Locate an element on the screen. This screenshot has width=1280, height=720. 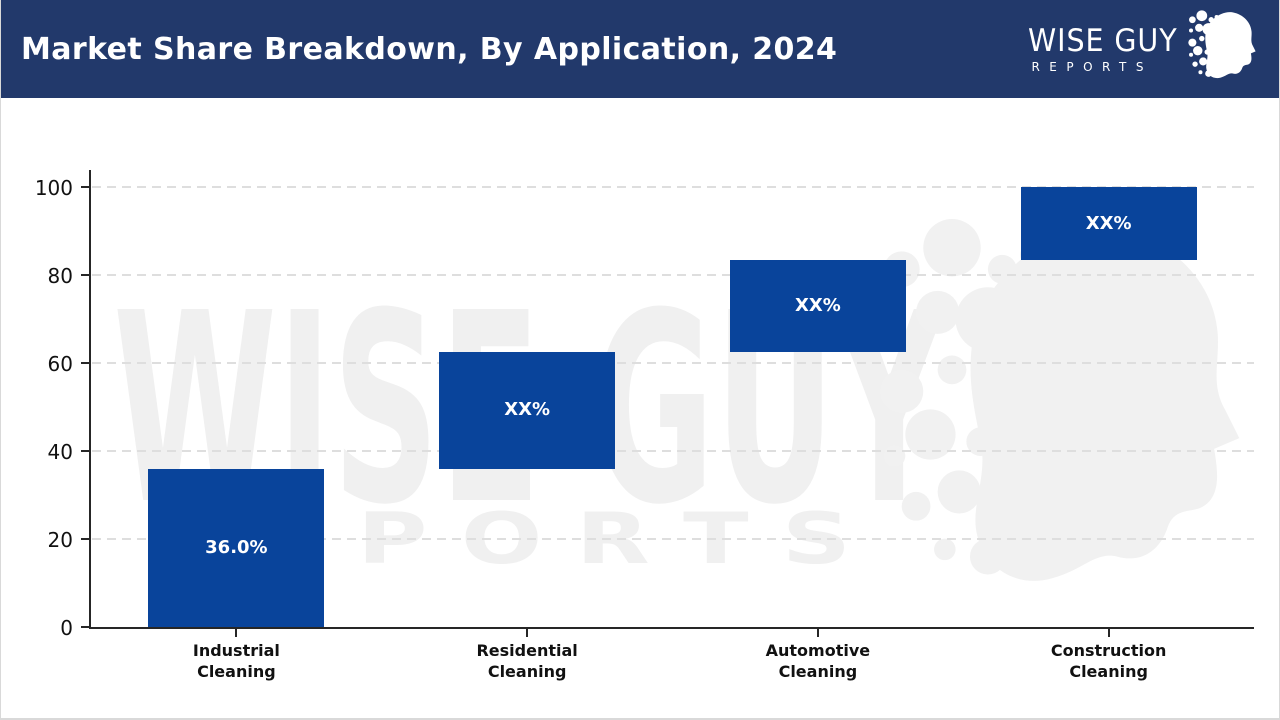
x-label-line1: Automotive is located at coordinates (818, 650).